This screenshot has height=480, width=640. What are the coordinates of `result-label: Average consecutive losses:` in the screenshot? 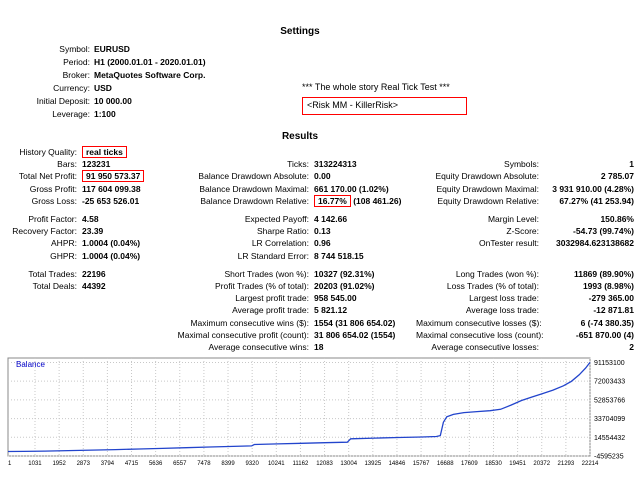 It's located at (485, 347).